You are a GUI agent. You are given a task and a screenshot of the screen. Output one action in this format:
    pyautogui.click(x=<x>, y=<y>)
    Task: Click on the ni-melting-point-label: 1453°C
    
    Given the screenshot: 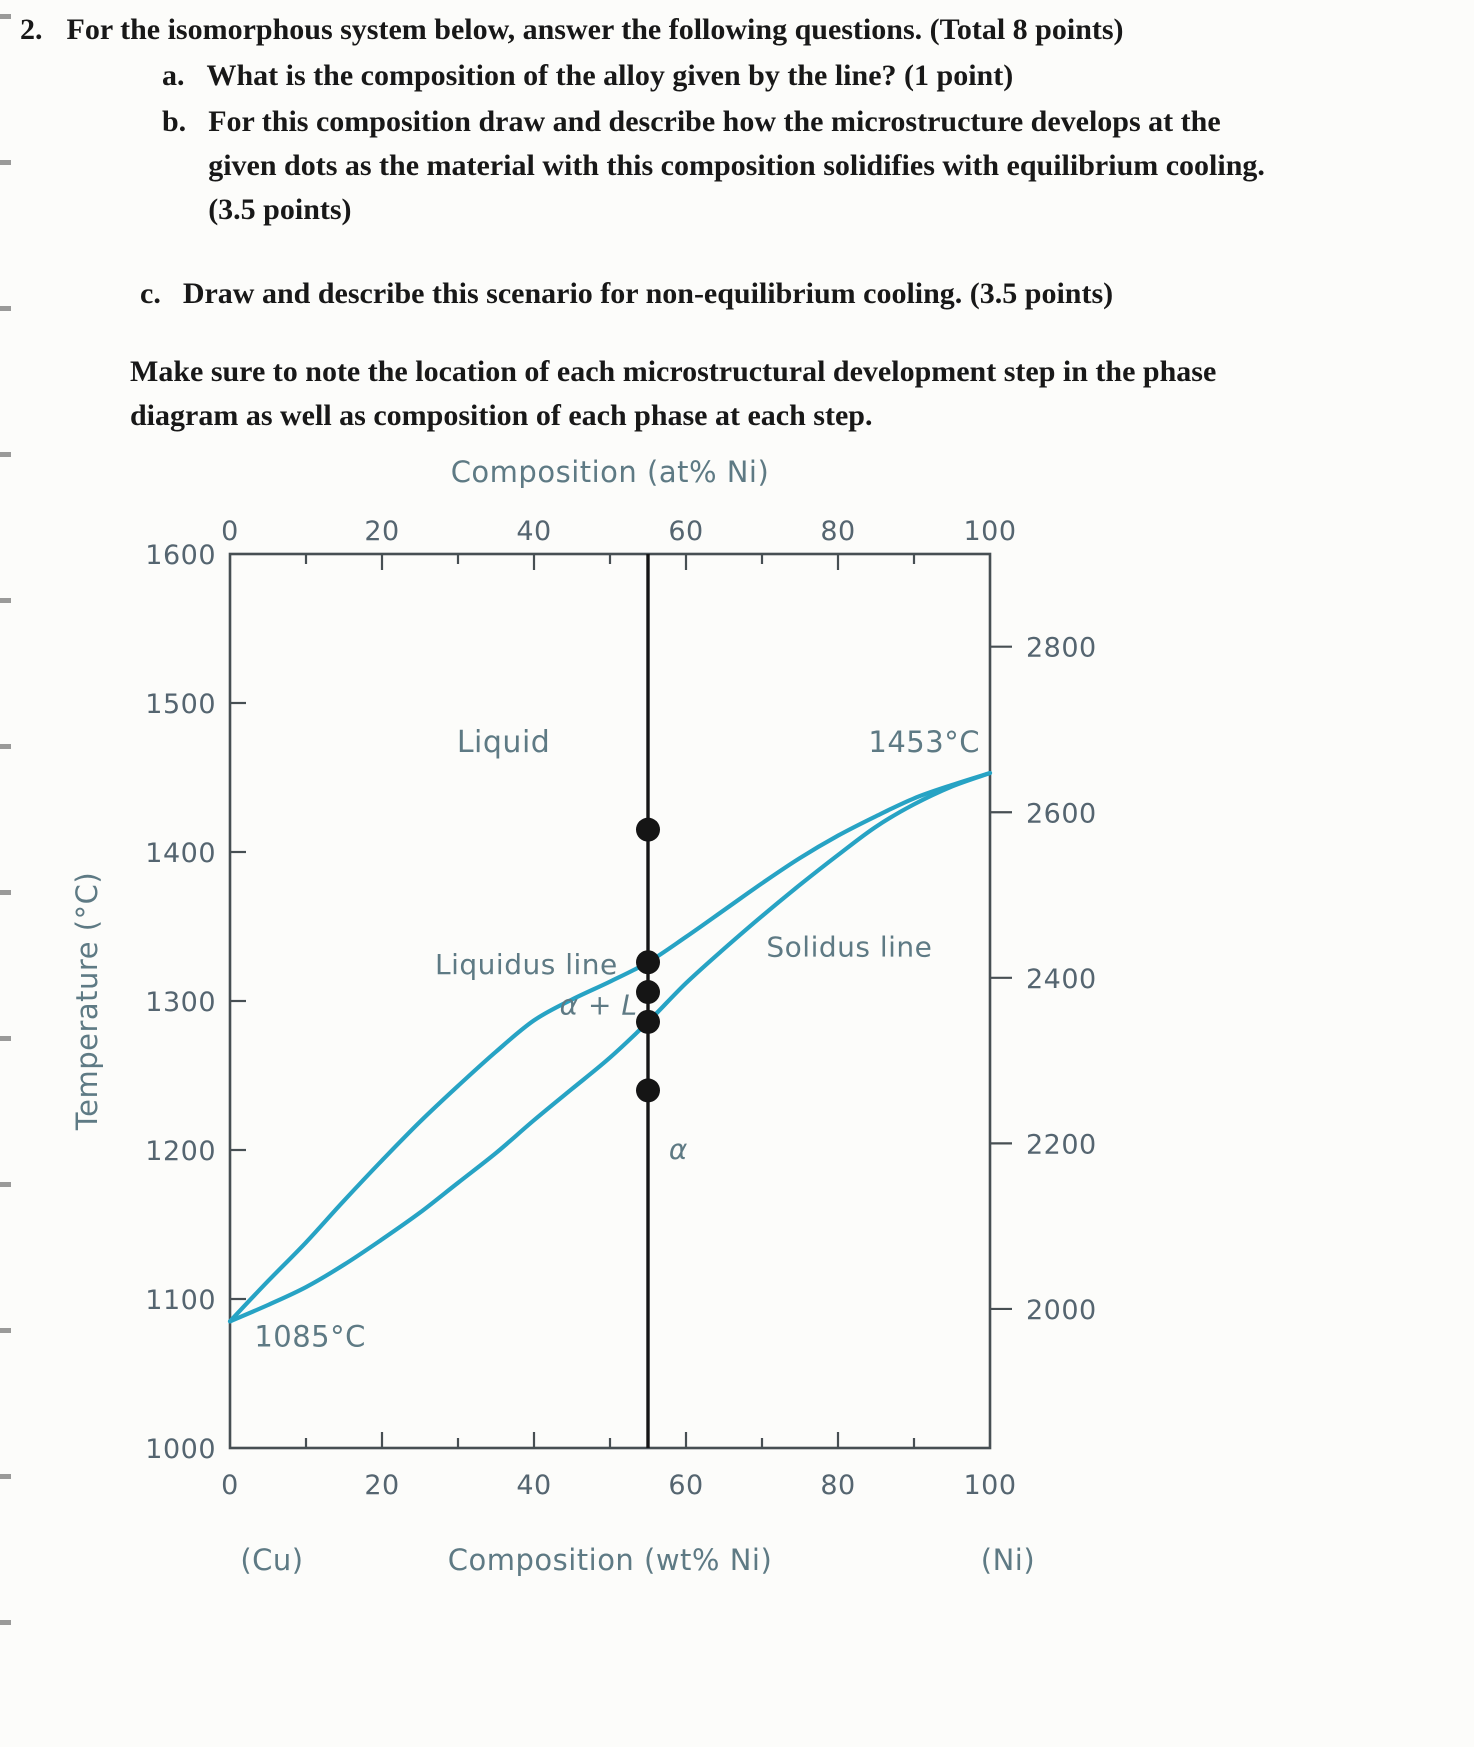 What is the action you would take?
    pyautogui.click(x=924, y=742)
    